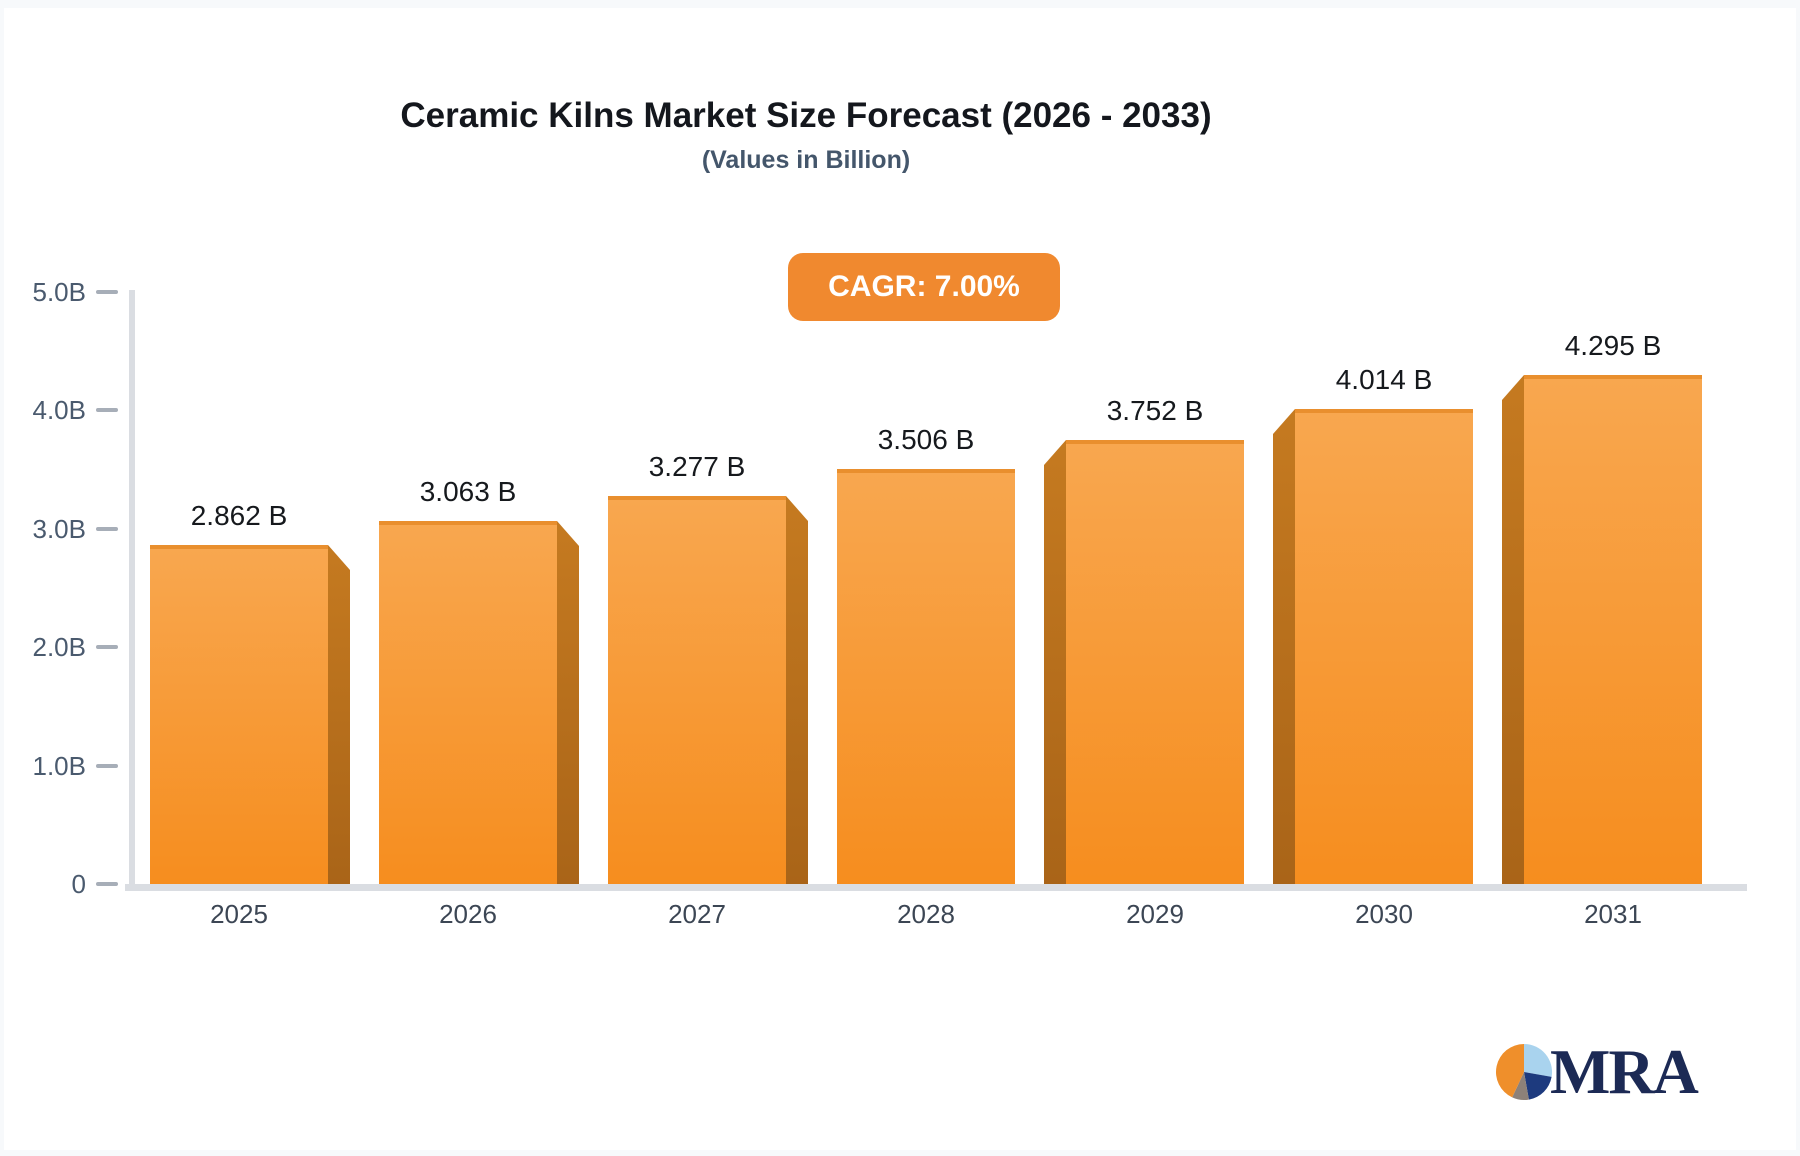 Image resolution: width=1800 pixels, height=1156 pixels. What do you see at coordinates (1155, 914) in the screenshot?
I see `x-tick-label: 2029` at bounding box center [1155, 914].